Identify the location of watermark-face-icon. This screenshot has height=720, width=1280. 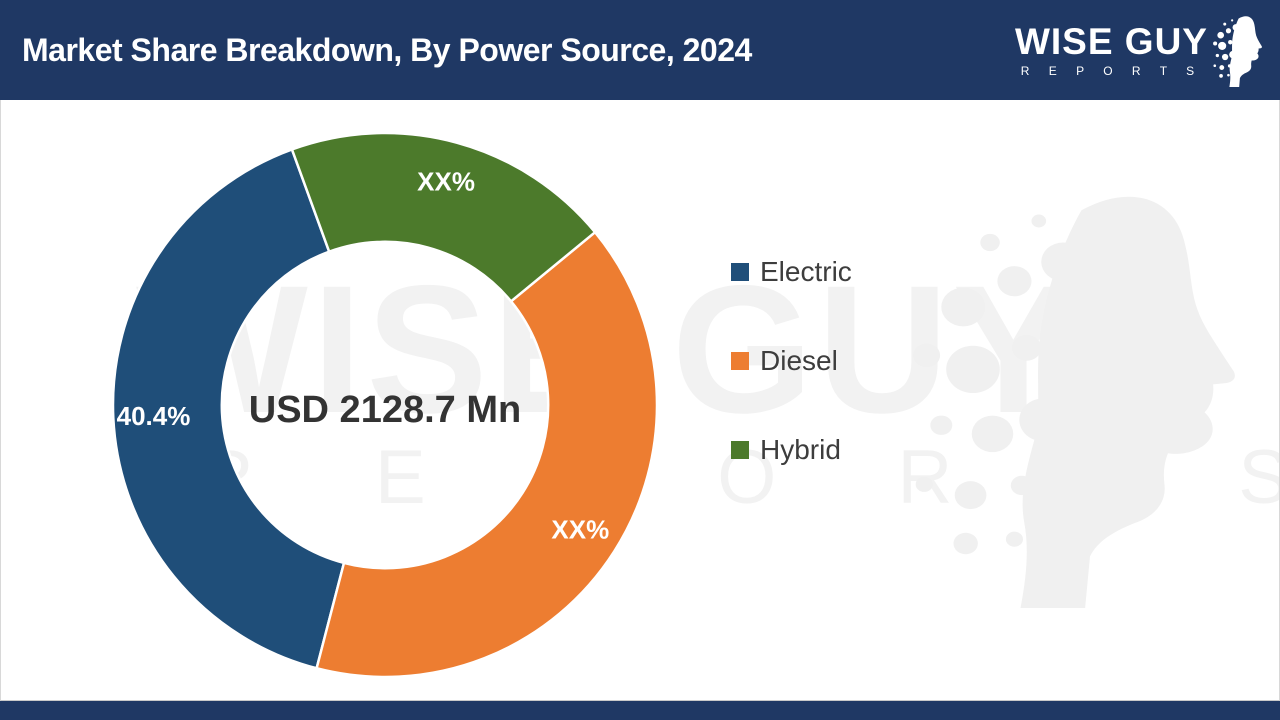
(1074, 402).